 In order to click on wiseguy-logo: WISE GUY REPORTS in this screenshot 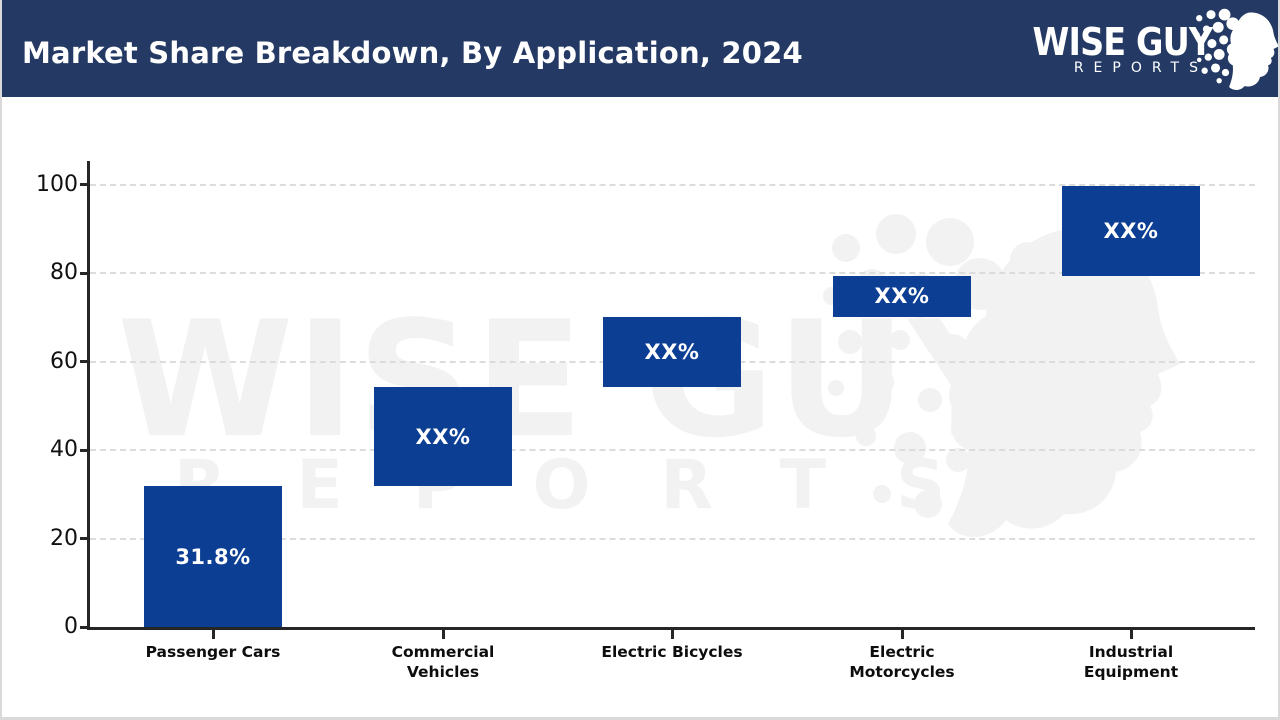, I will do `click(1151, 48)`.